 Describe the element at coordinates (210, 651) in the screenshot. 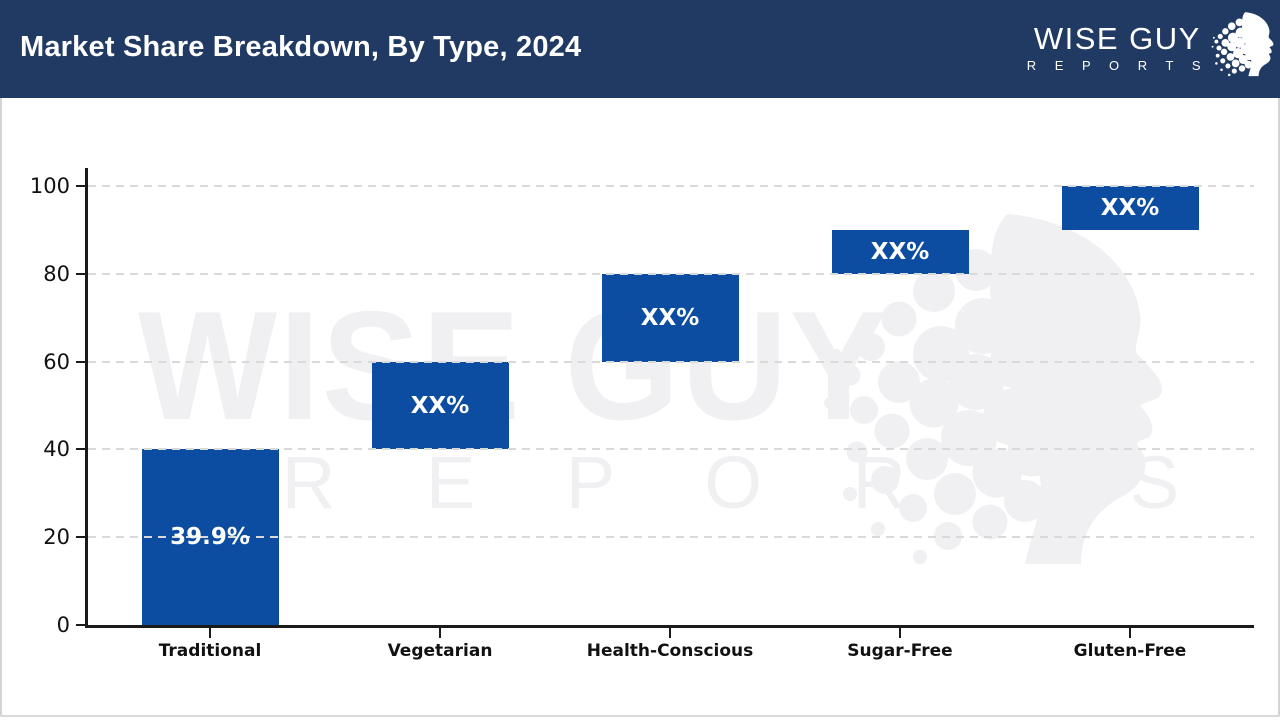

I see `x-axis-category-label: Traditional` at that location.